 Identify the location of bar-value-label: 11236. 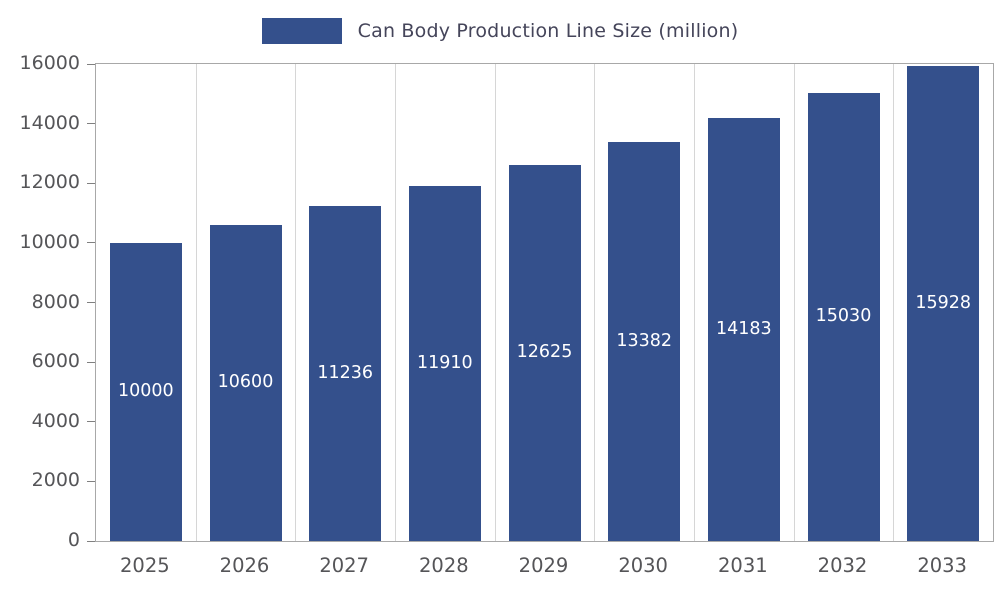
(345, 372).